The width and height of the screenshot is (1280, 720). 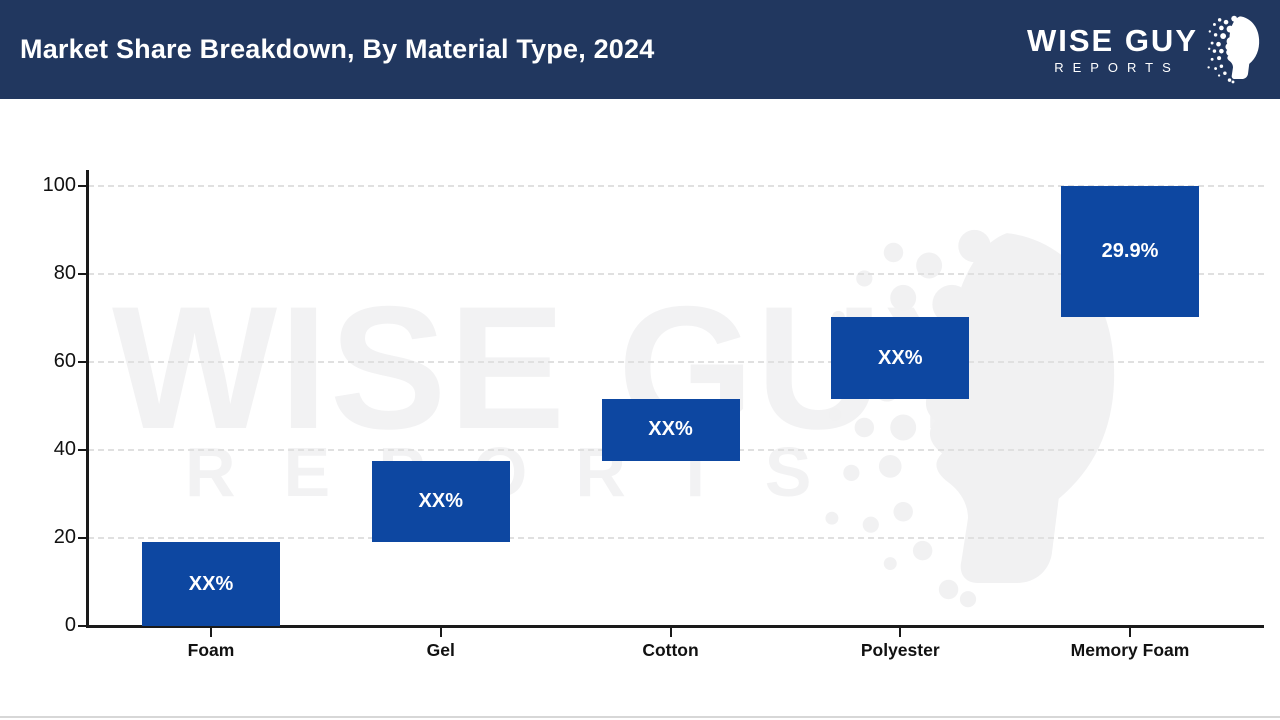 I want to click on brand-logo-text: WISE GUY REPORTS, so click(x=1112, y=49).